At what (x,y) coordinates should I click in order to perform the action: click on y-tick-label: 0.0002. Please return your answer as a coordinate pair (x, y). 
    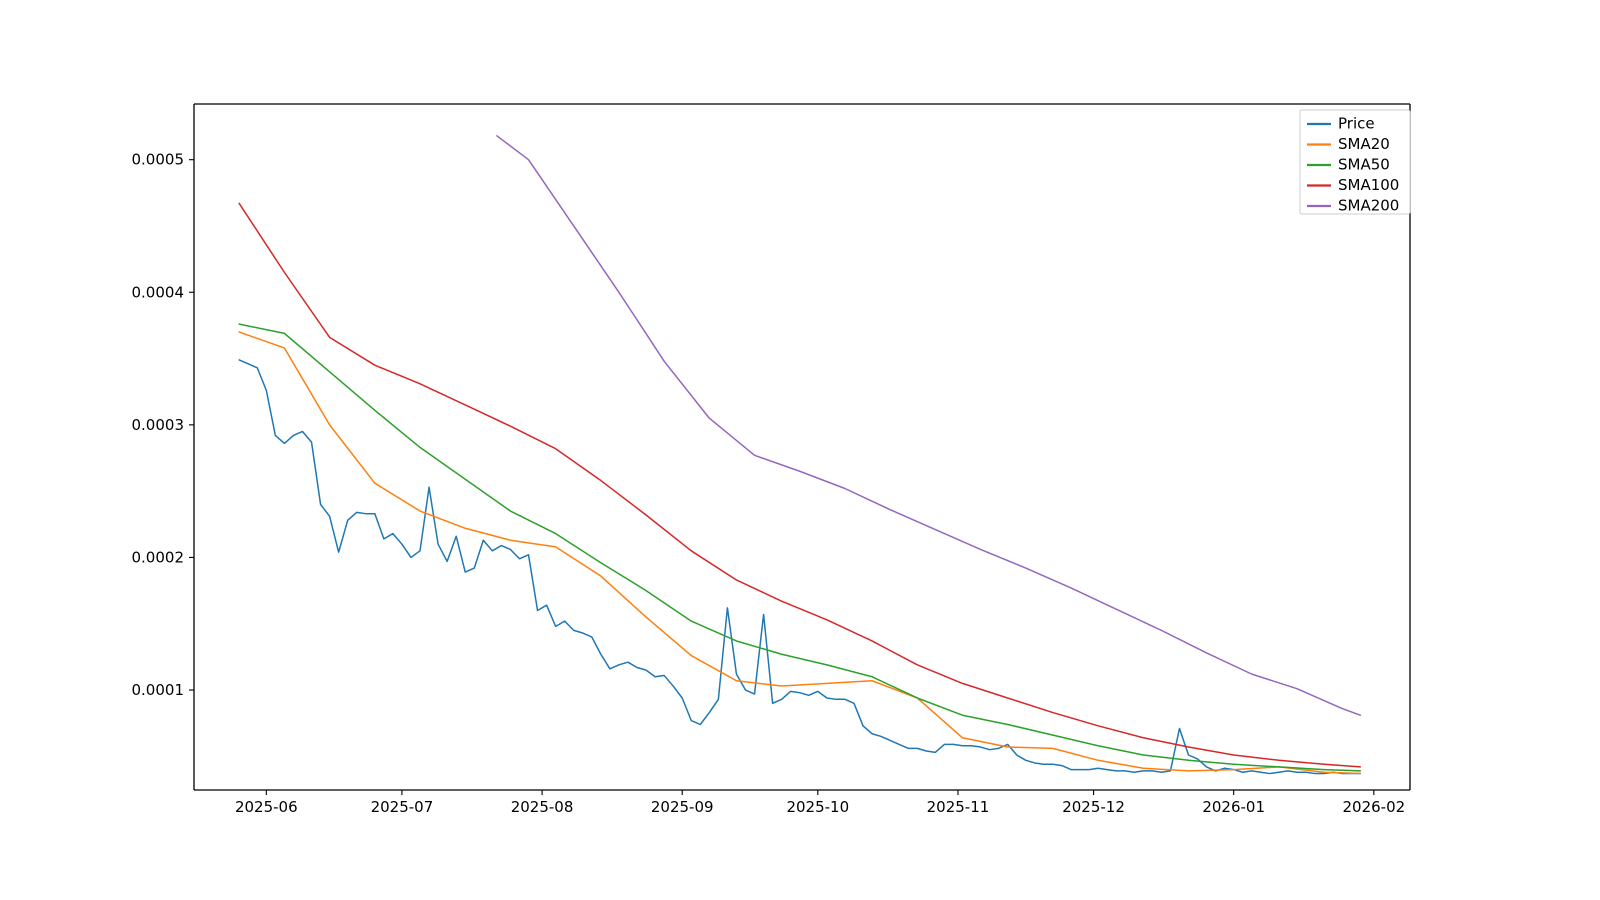
    Looking at the image, I should click on (158, 557).